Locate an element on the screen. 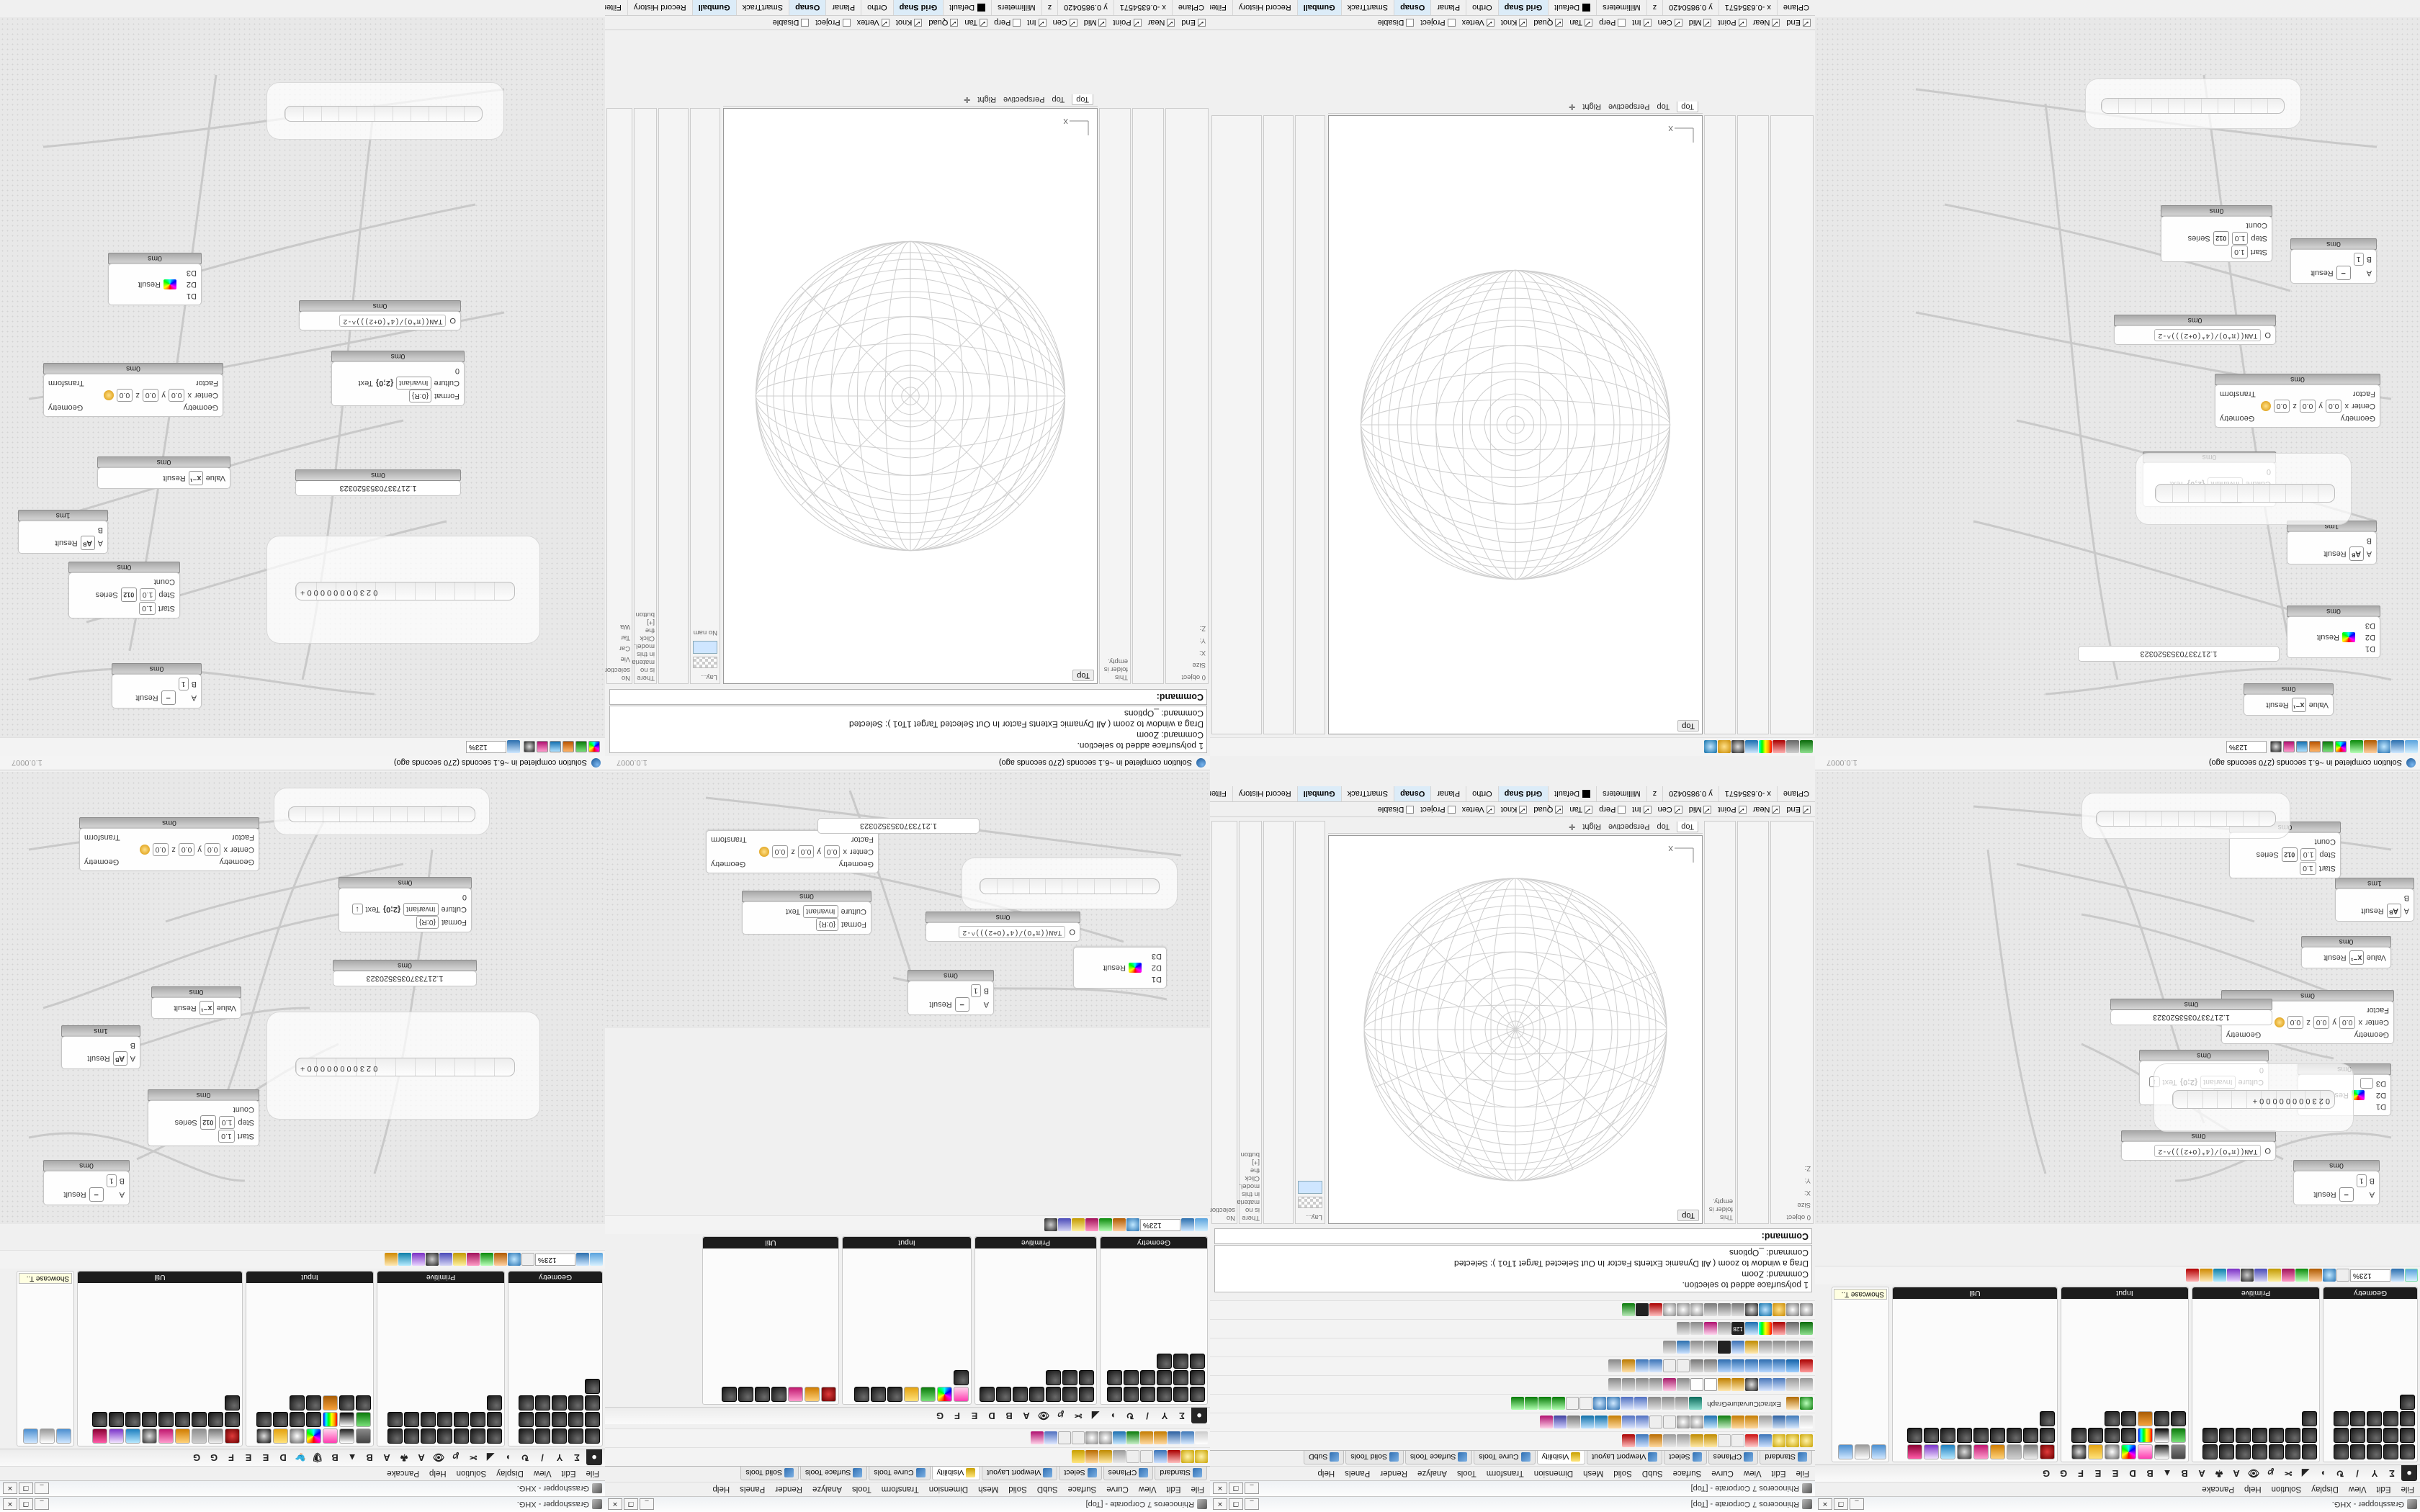 The image size is (2420, 1512). search-icon is located at coordinates (1078, 1225).